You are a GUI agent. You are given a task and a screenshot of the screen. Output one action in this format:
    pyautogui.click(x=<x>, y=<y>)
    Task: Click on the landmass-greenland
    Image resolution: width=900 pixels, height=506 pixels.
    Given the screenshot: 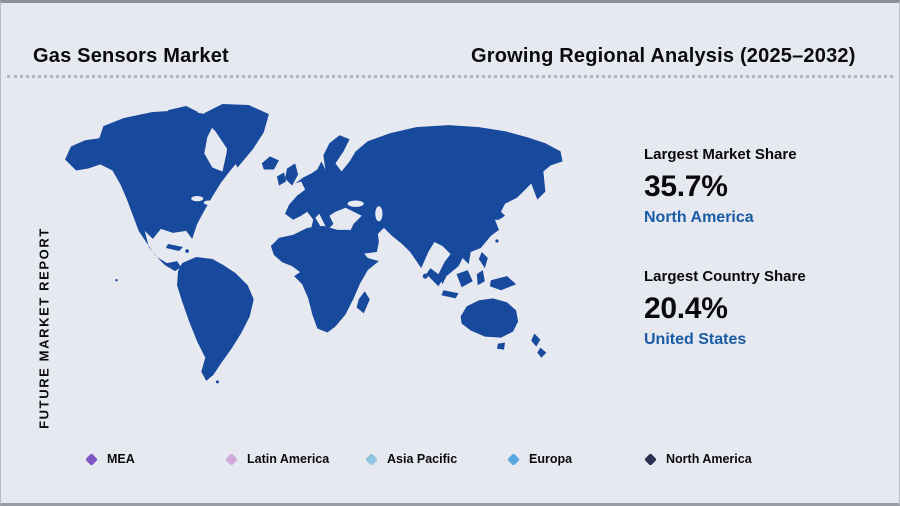 What is the action you would take?
    pyautogui.click(x=236, y=136)
    